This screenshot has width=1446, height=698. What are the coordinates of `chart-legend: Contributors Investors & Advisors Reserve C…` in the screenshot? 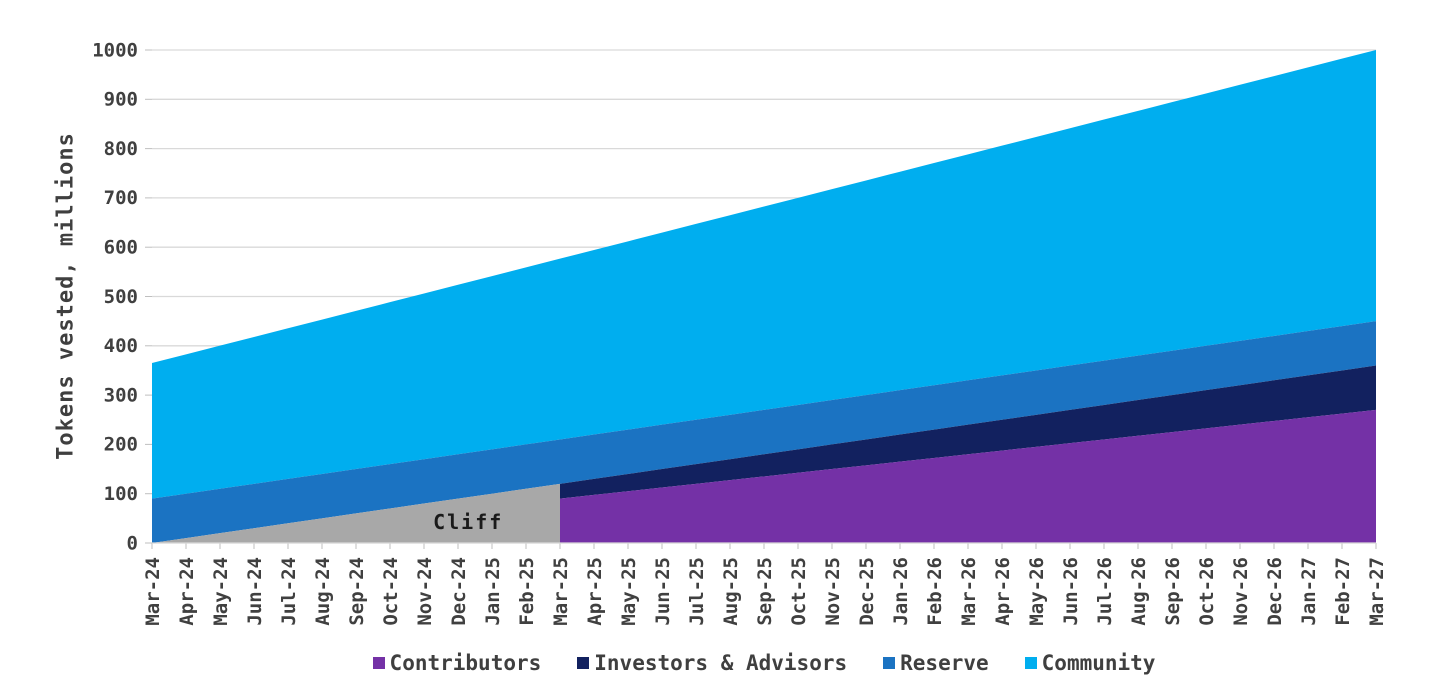 It's located at (764, 663).